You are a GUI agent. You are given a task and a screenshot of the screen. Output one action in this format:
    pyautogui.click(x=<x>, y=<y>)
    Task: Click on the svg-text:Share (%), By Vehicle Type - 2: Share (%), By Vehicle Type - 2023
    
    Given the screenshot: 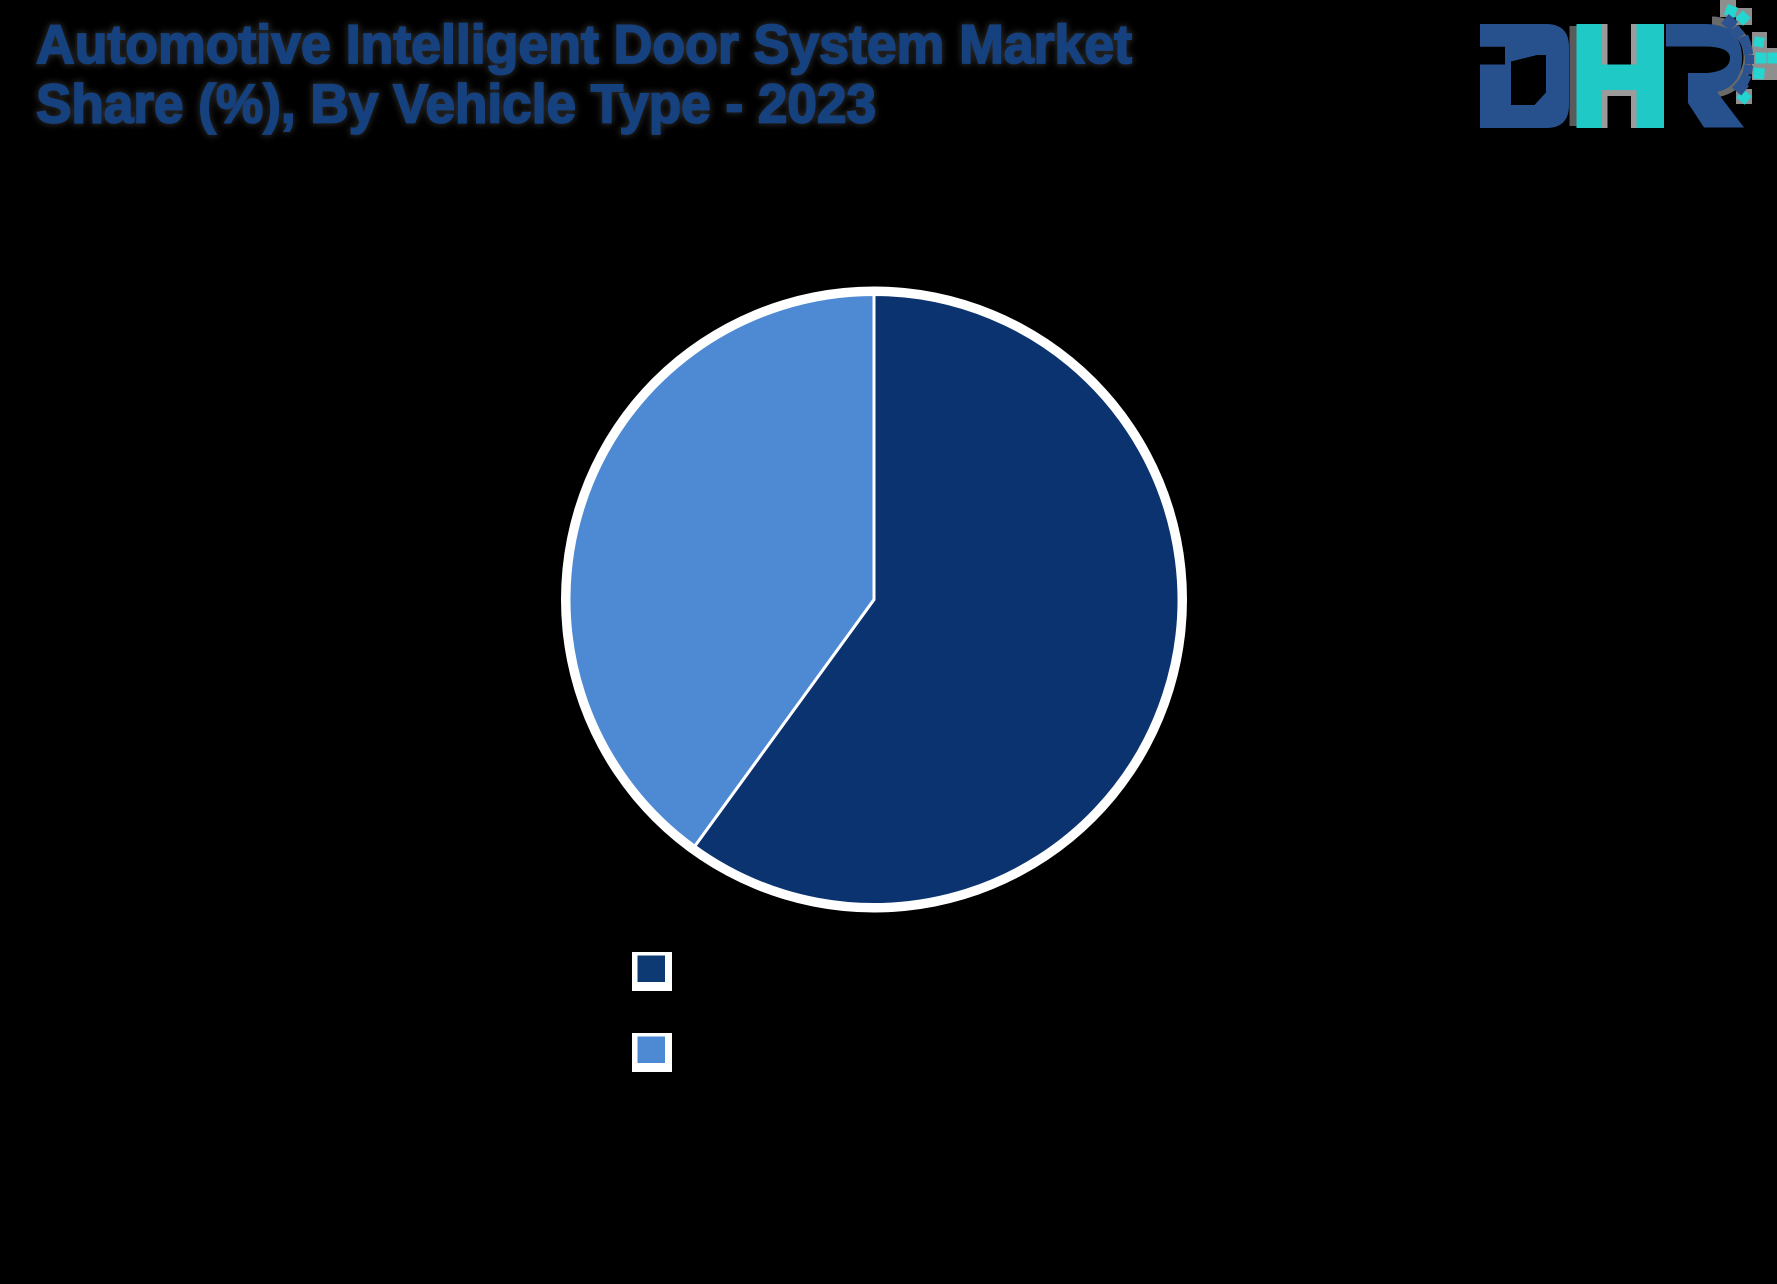 What is the action you would take?
    pyautogui.click(x=456, y=104)
    